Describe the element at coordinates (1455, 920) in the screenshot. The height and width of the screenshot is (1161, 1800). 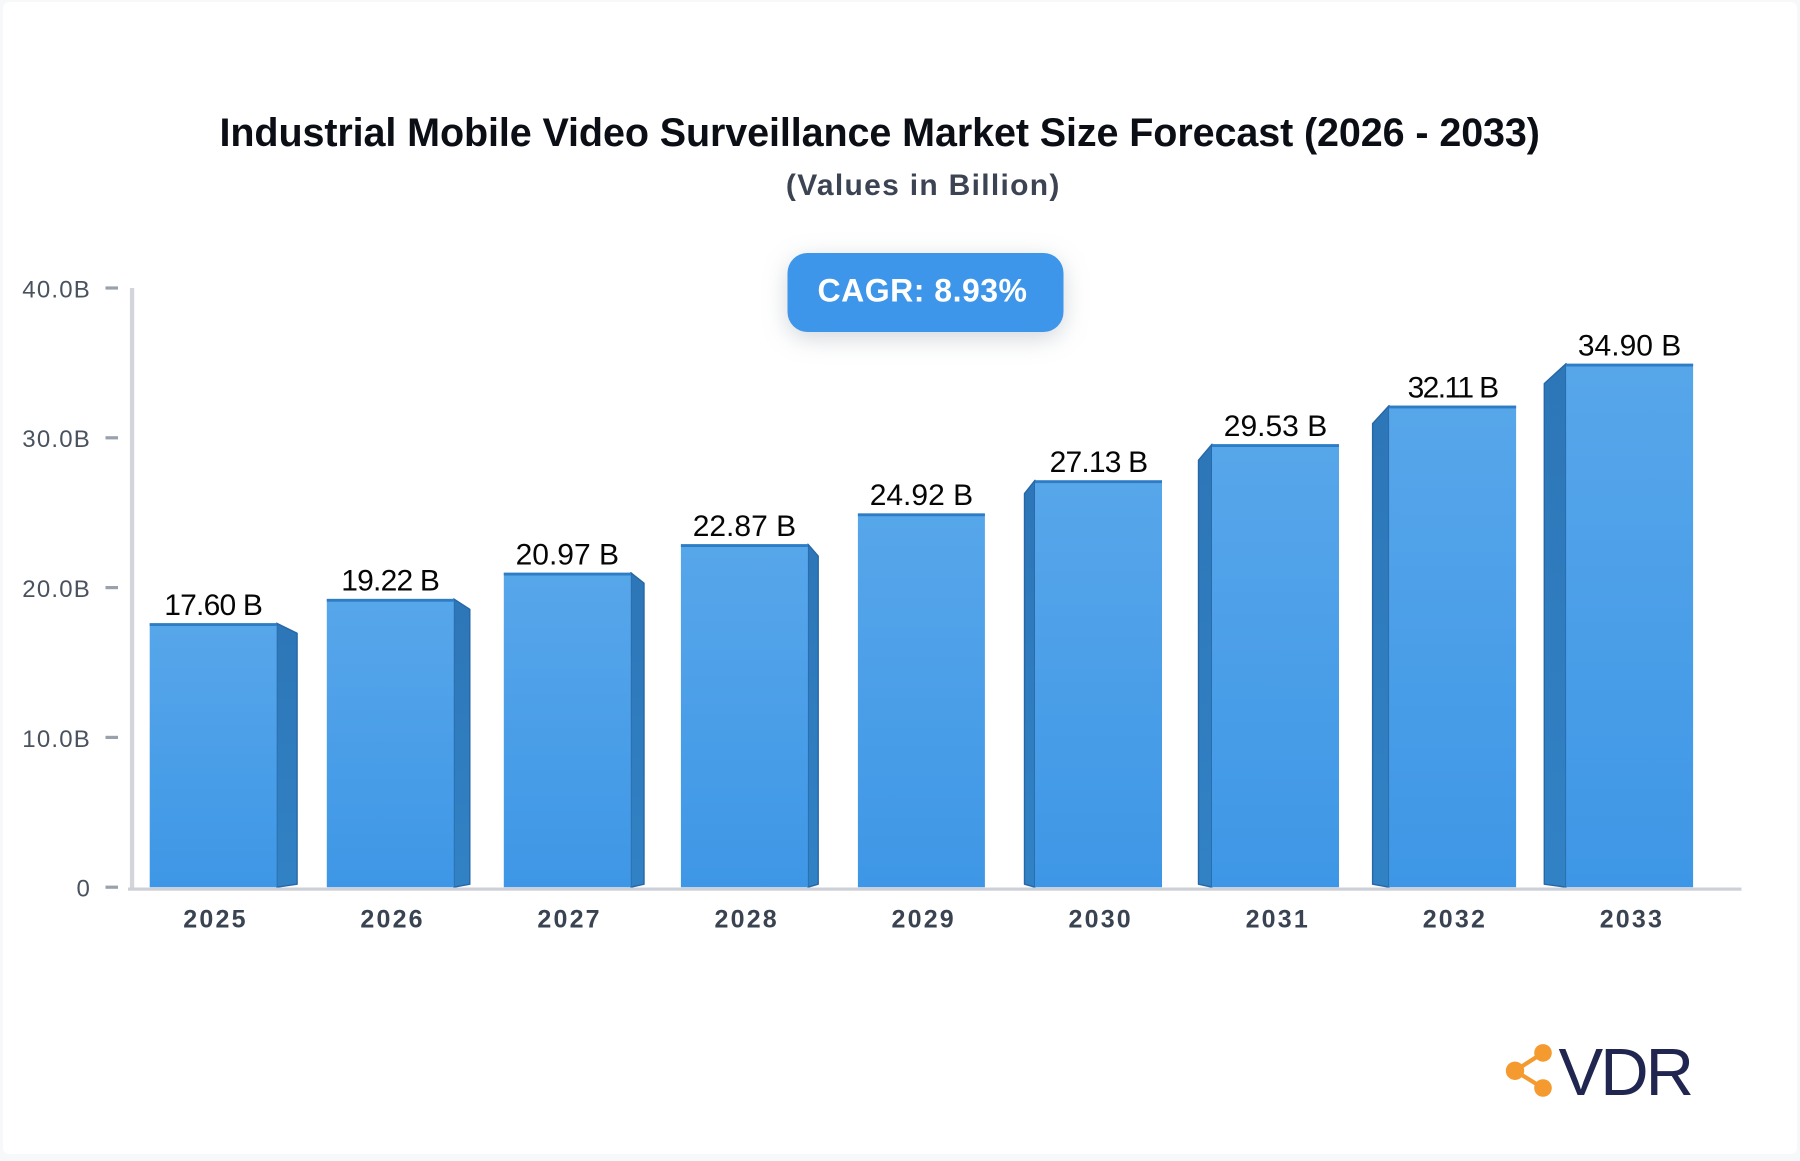
I see `svg-text: 2032` at that location.